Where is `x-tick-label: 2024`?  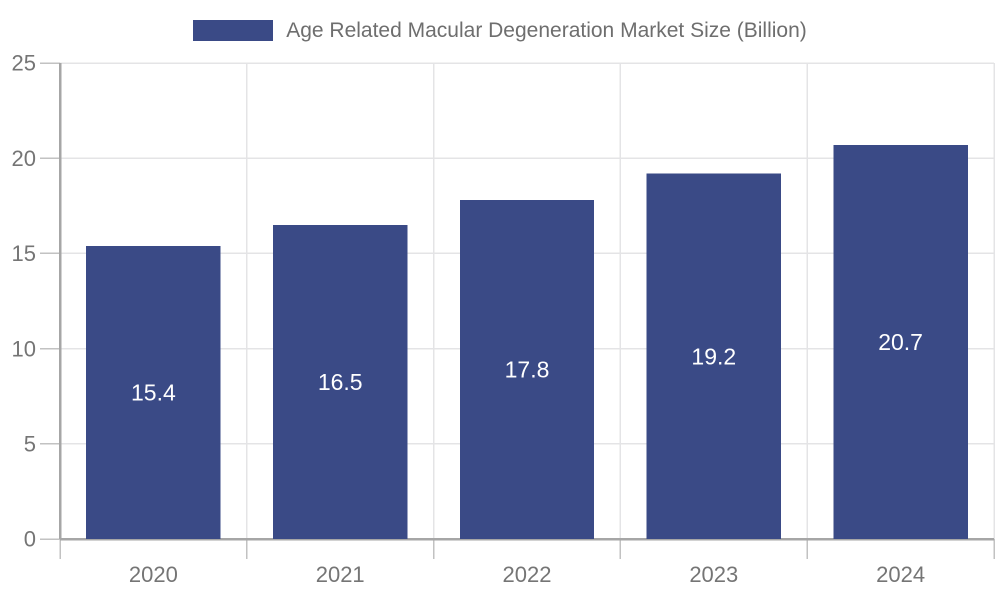 x-tick-label: 2024 is located at coordinates (900, 574).